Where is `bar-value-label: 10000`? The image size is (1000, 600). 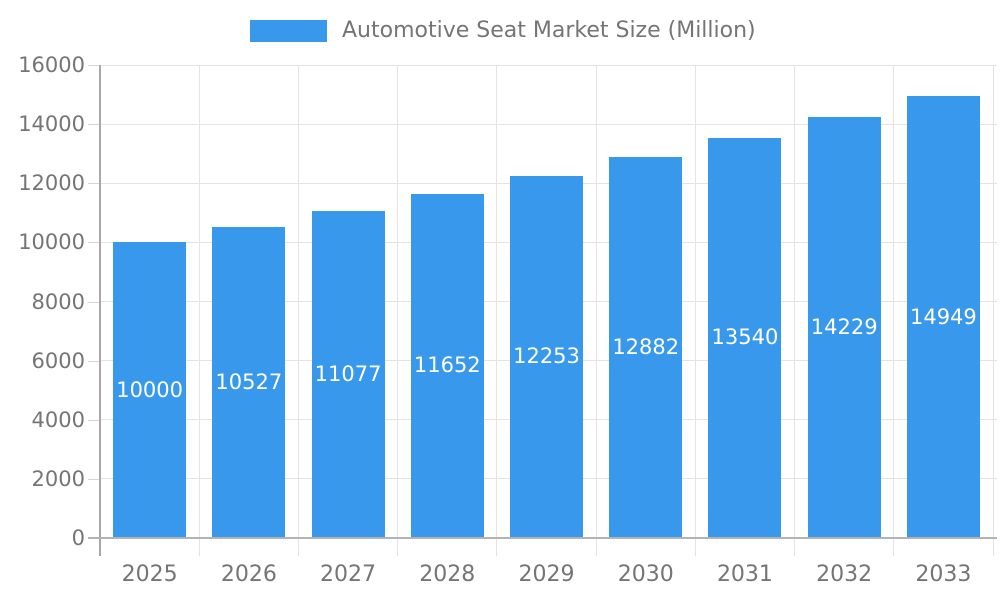 bar-value-label: 10000 is located at coordinates (150, 389).